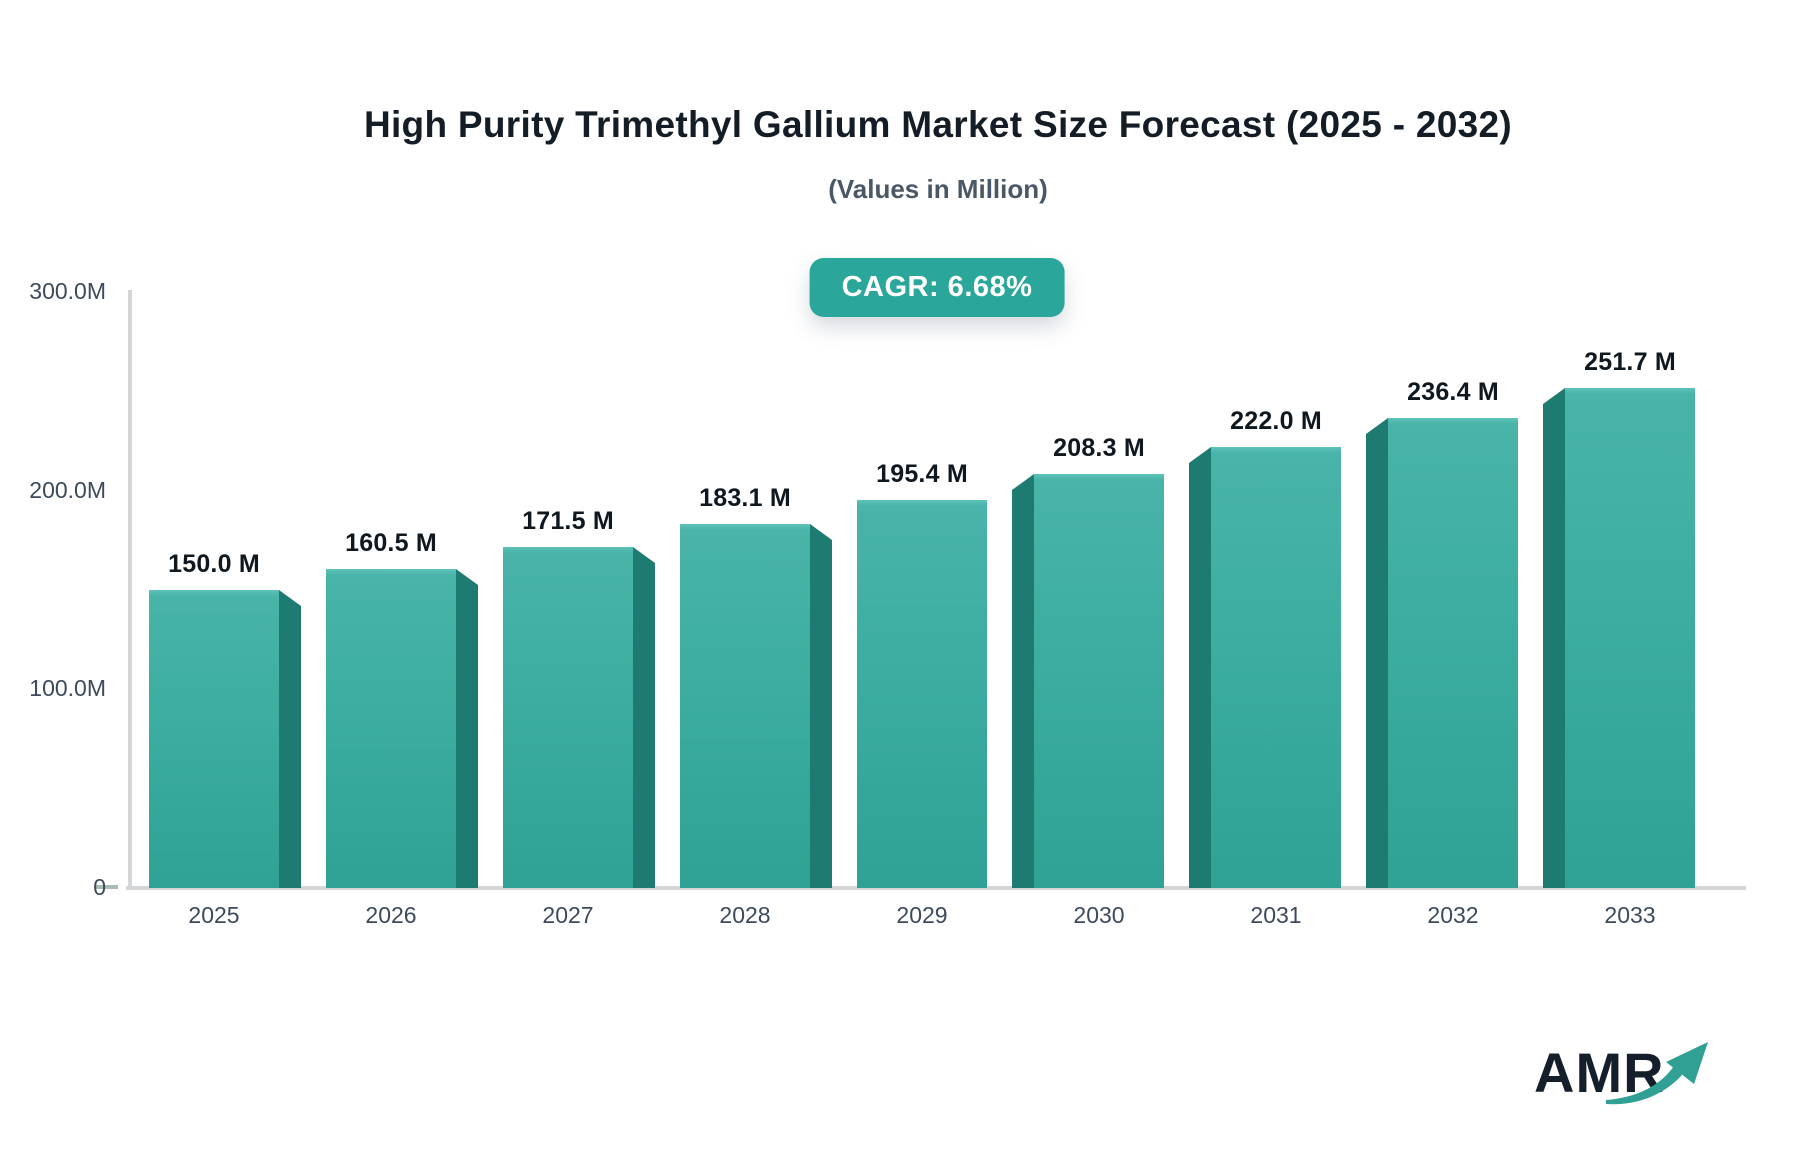  What do you see at coordinates (1657, 1073) in the screenshot?
I see `growth-arrow-icon` at bounding box center [1657, 1073].